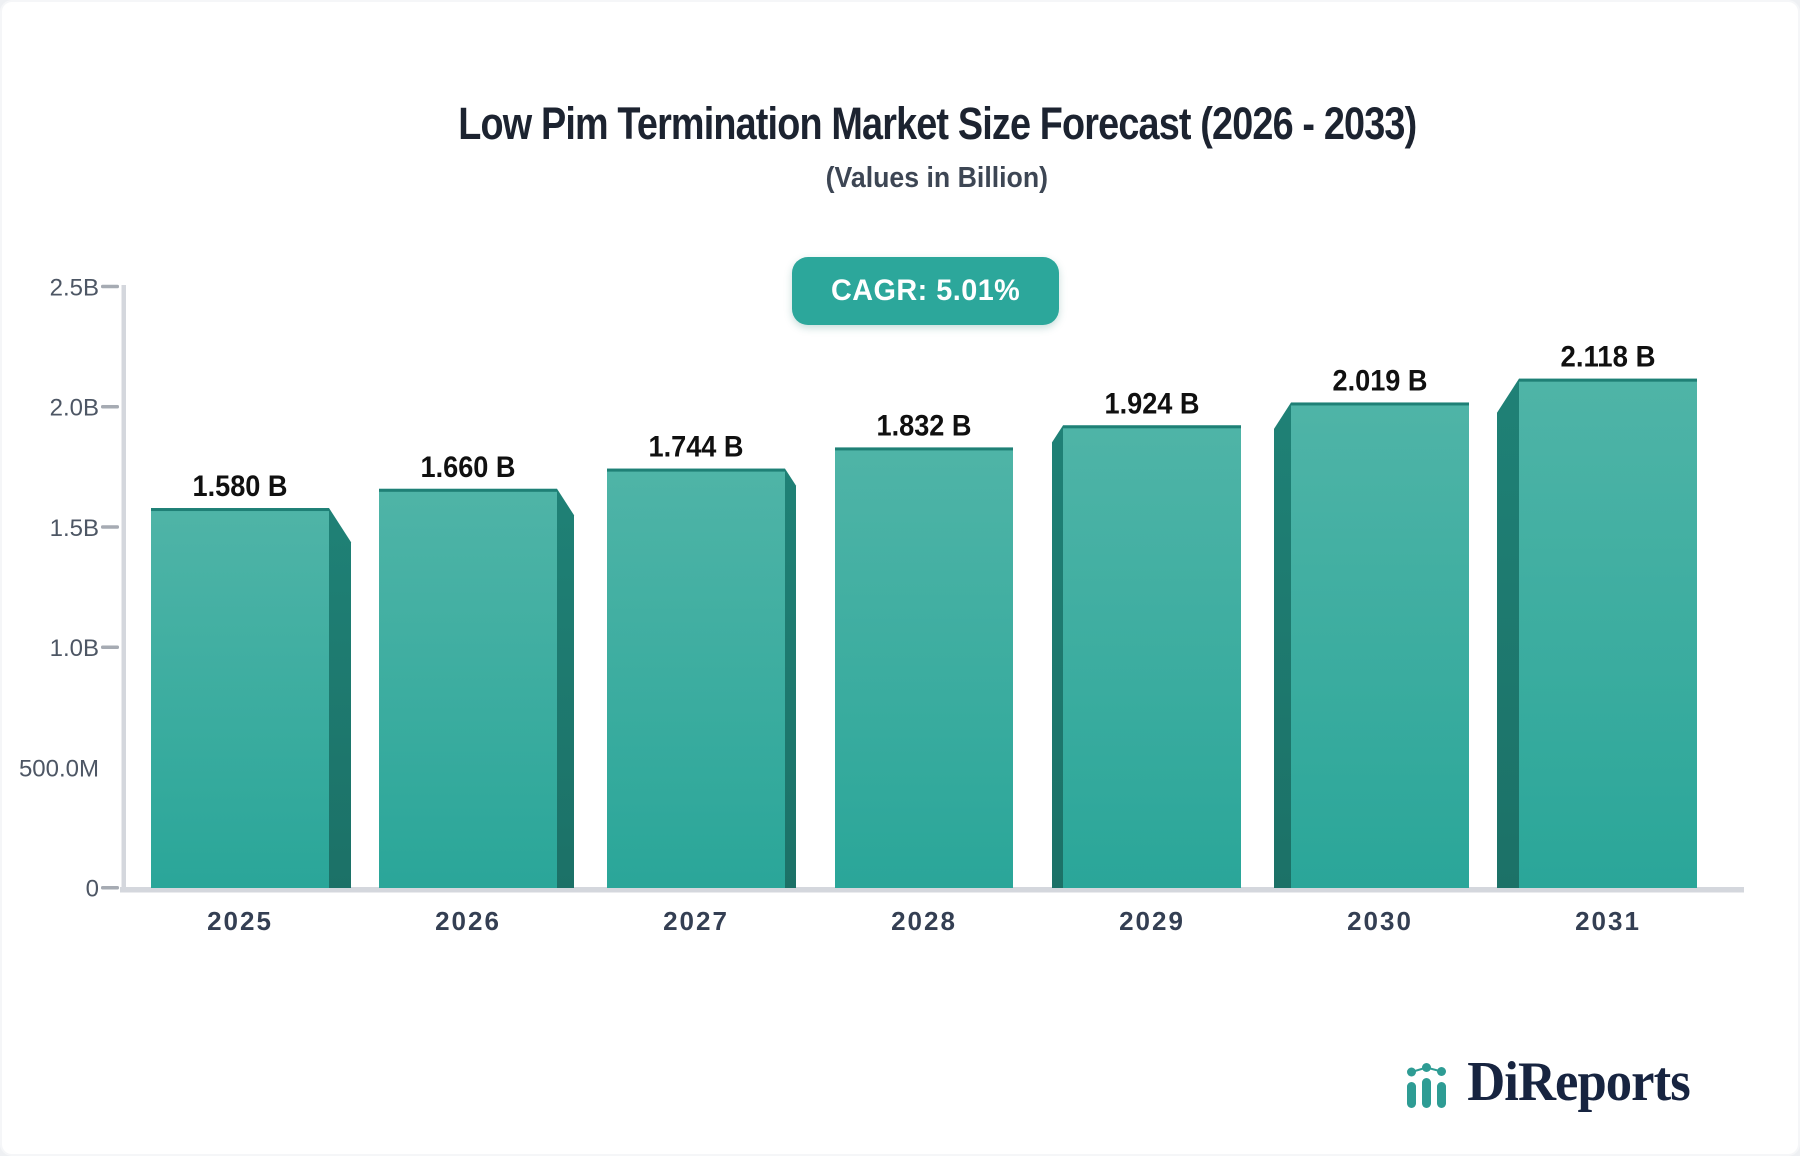  I want to click on bar-2027-side, so click(790, 678).